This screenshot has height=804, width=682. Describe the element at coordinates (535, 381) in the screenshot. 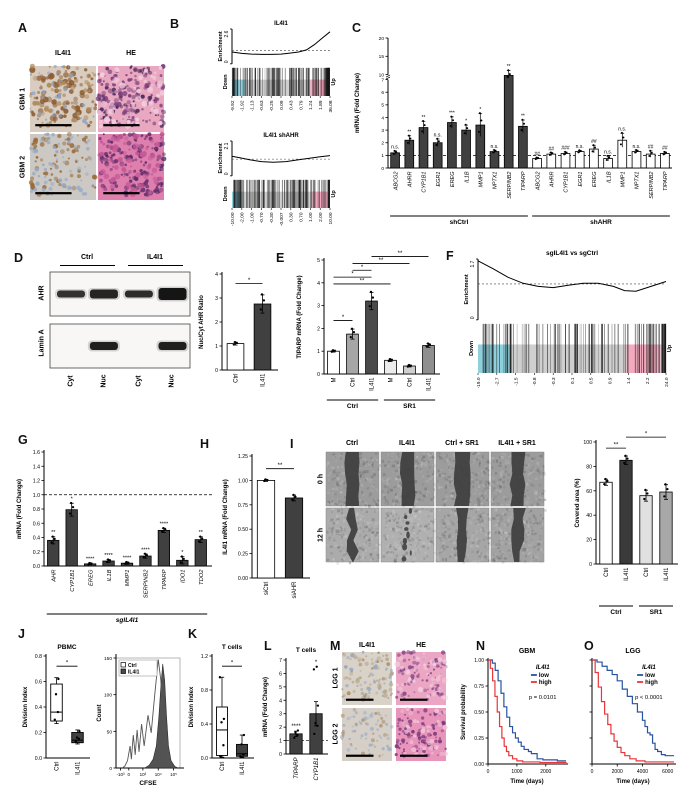

I see `svg-text: -0.8` at that location.